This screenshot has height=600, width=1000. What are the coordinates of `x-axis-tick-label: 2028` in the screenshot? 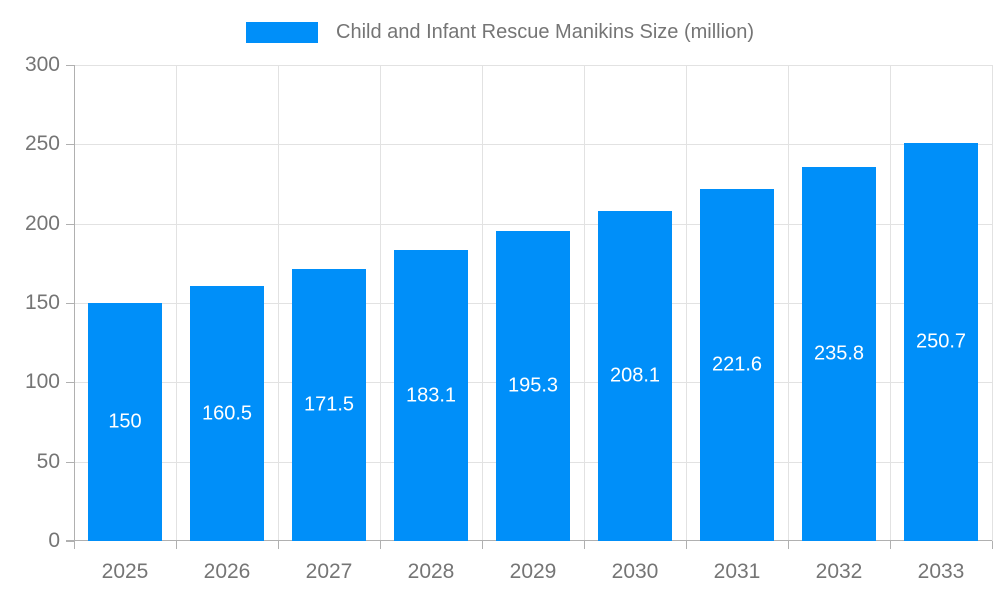 It's located at (431, 571).